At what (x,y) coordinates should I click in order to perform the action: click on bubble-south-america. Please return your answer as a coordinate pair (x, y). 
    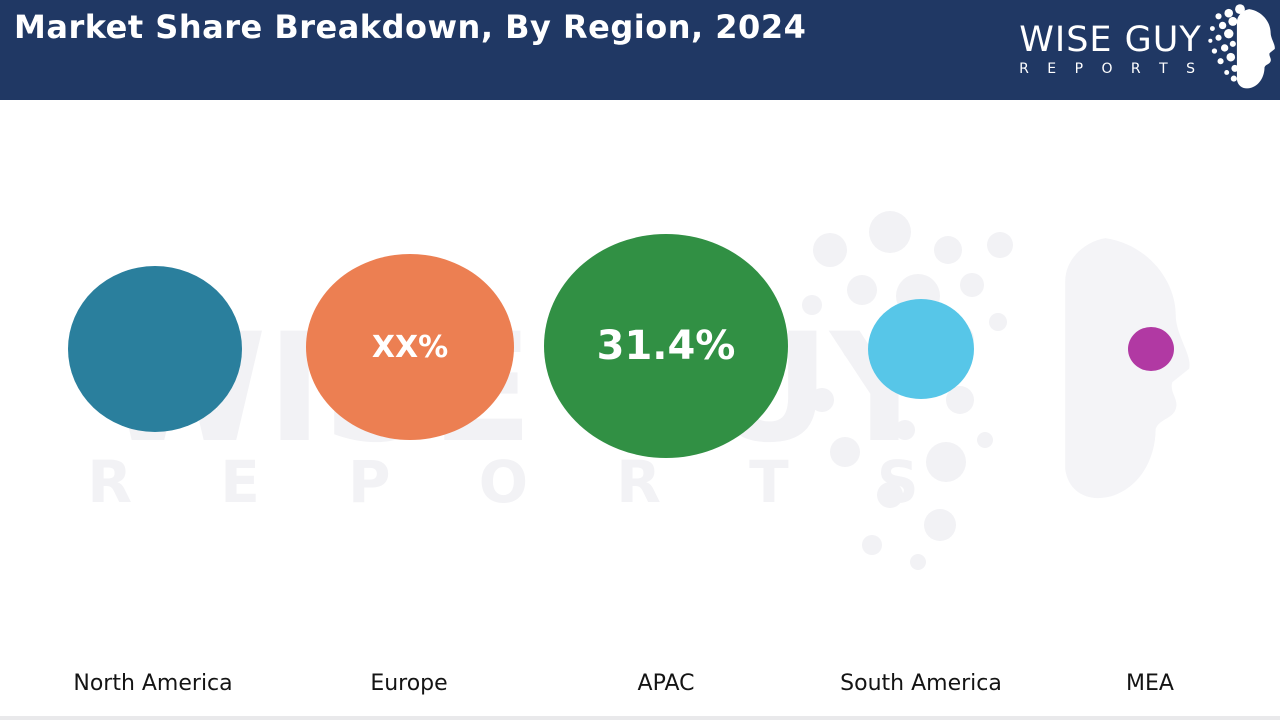
    Looking at the image, I should click on (921, 349).